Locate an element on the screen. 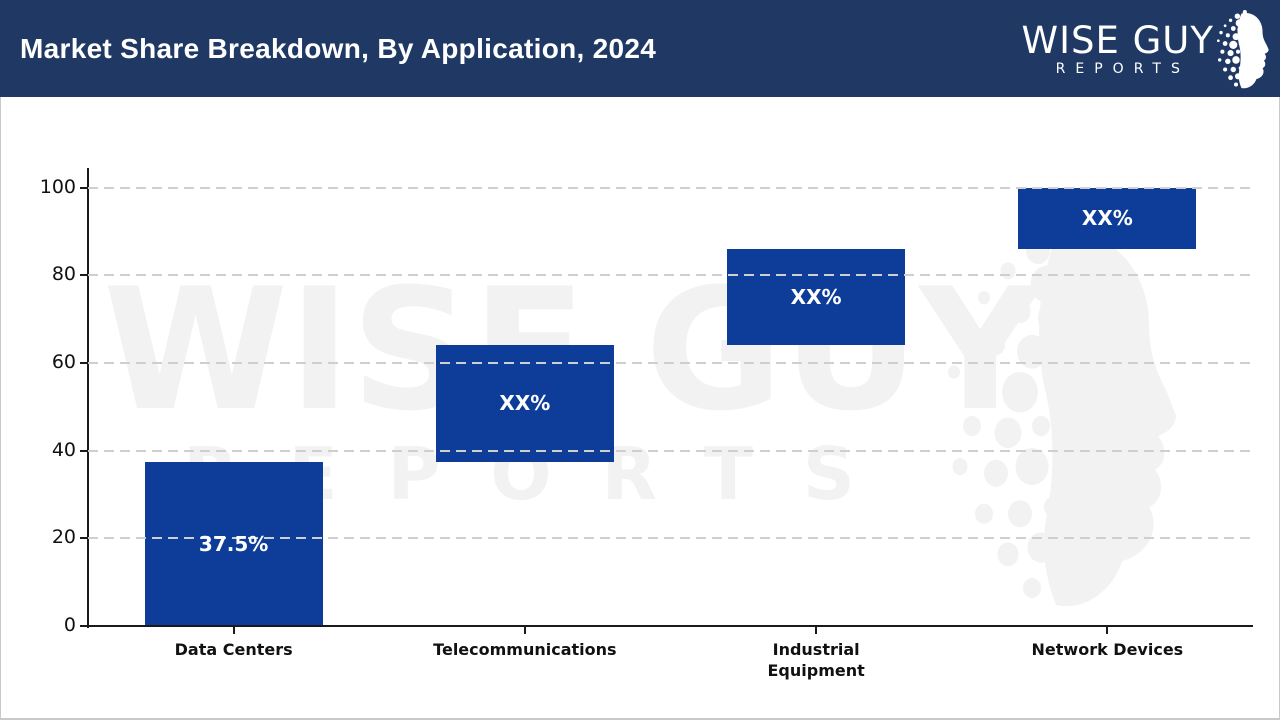 The width and height of the screenshot is (1280, 720). bar-value-label-industrial-equipment: XX% is located at coordinates (816, 297).